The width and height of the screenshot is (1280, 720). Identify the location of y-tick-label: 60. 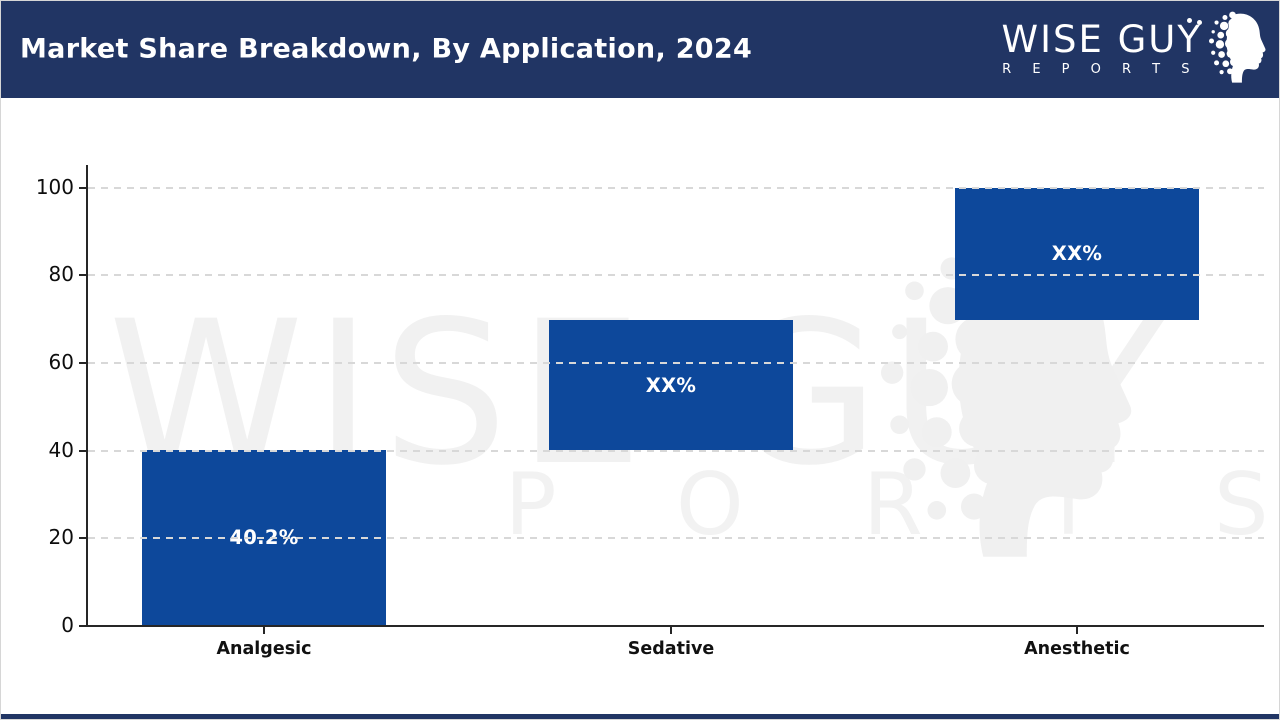
(61, 361).